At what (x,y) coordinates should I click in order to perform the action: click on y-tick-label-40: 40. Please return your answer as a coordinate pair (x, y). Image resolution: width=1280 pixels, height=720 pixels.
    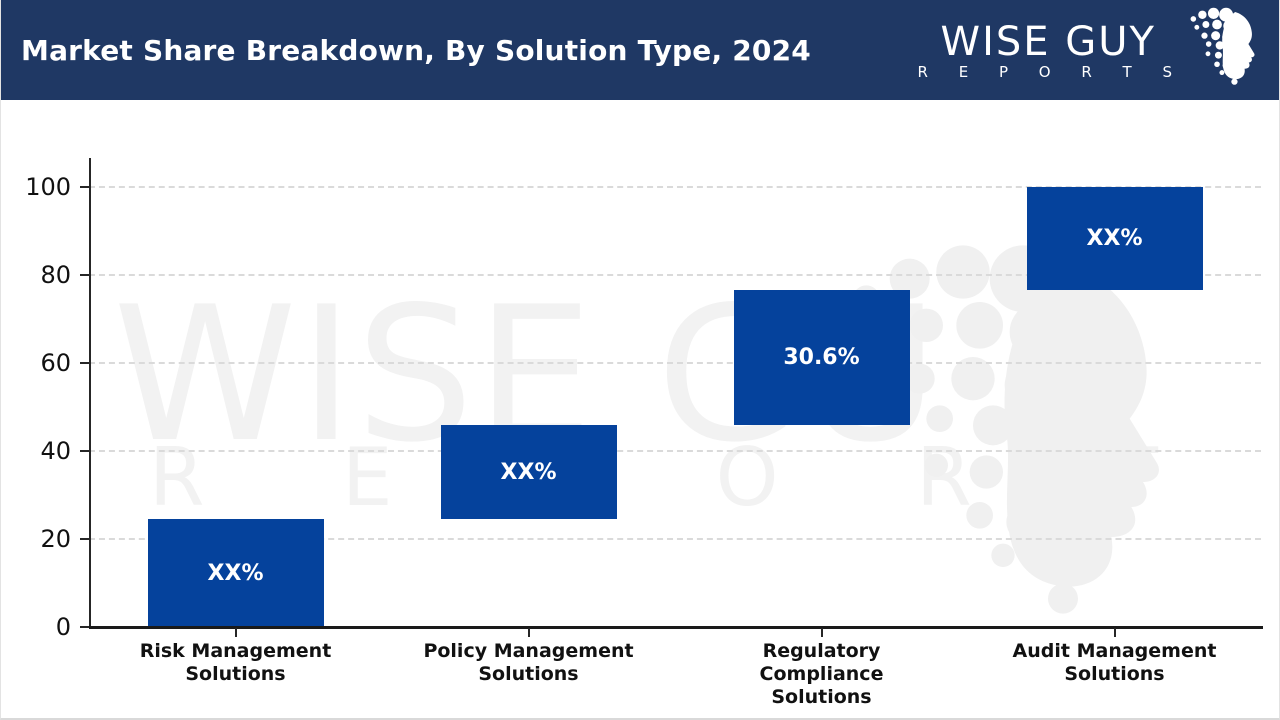
    Looking at the image, I should click on (55, 451).